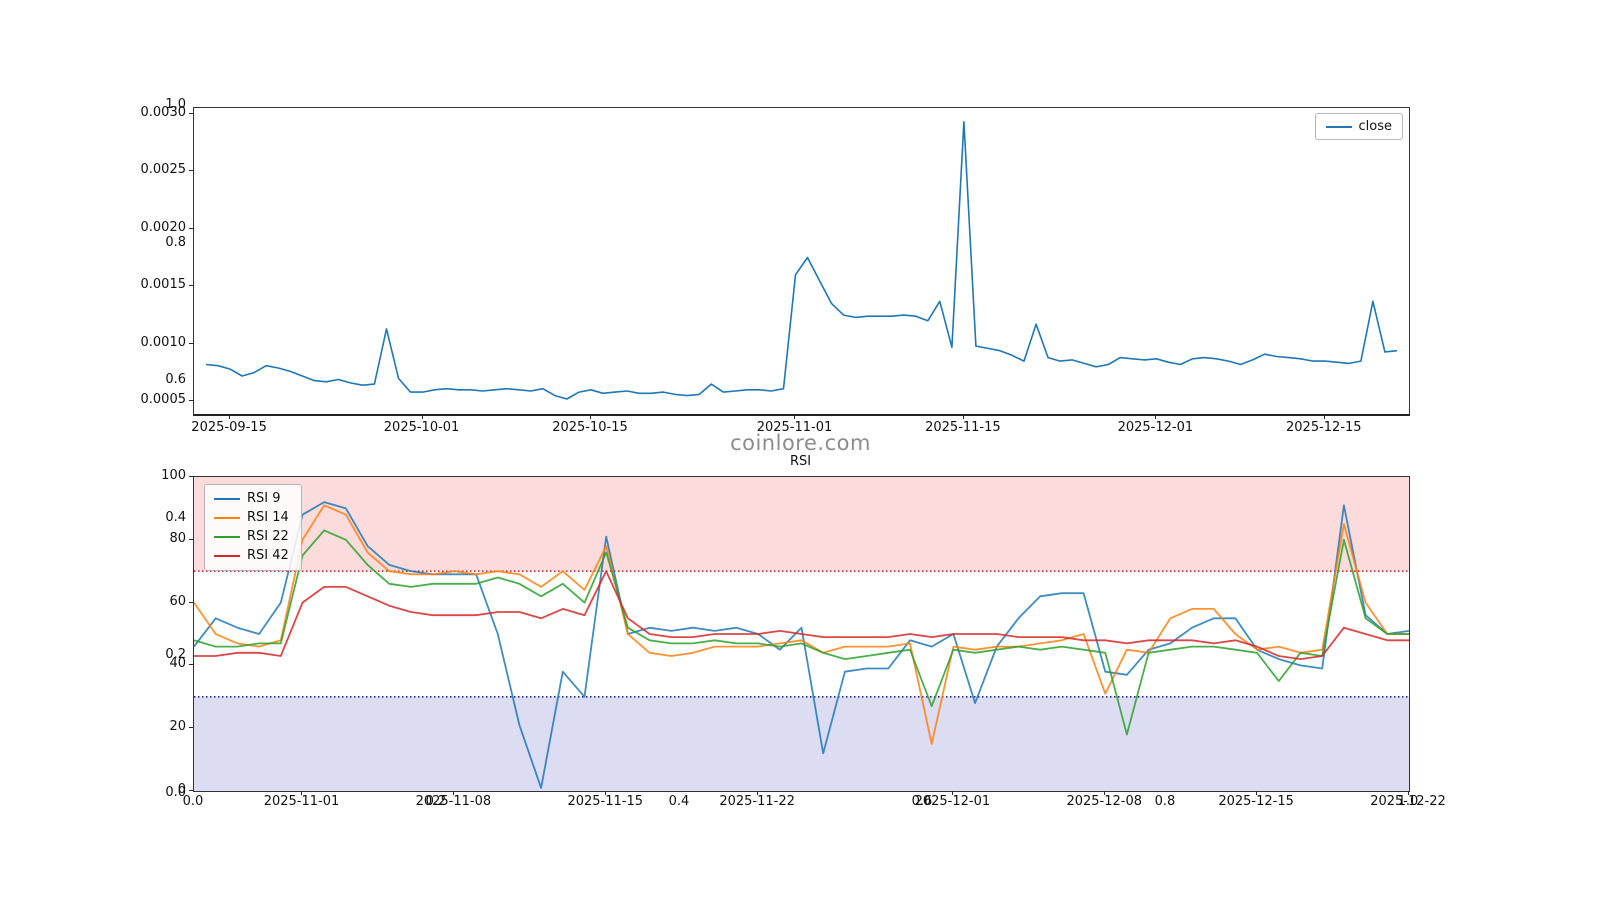 The width and height of the screenshot is (1600, 900). Describe the element at coordinates (193, 801) in the screenshot. I see `ghost-x-tick-label: 0.0` at that location.